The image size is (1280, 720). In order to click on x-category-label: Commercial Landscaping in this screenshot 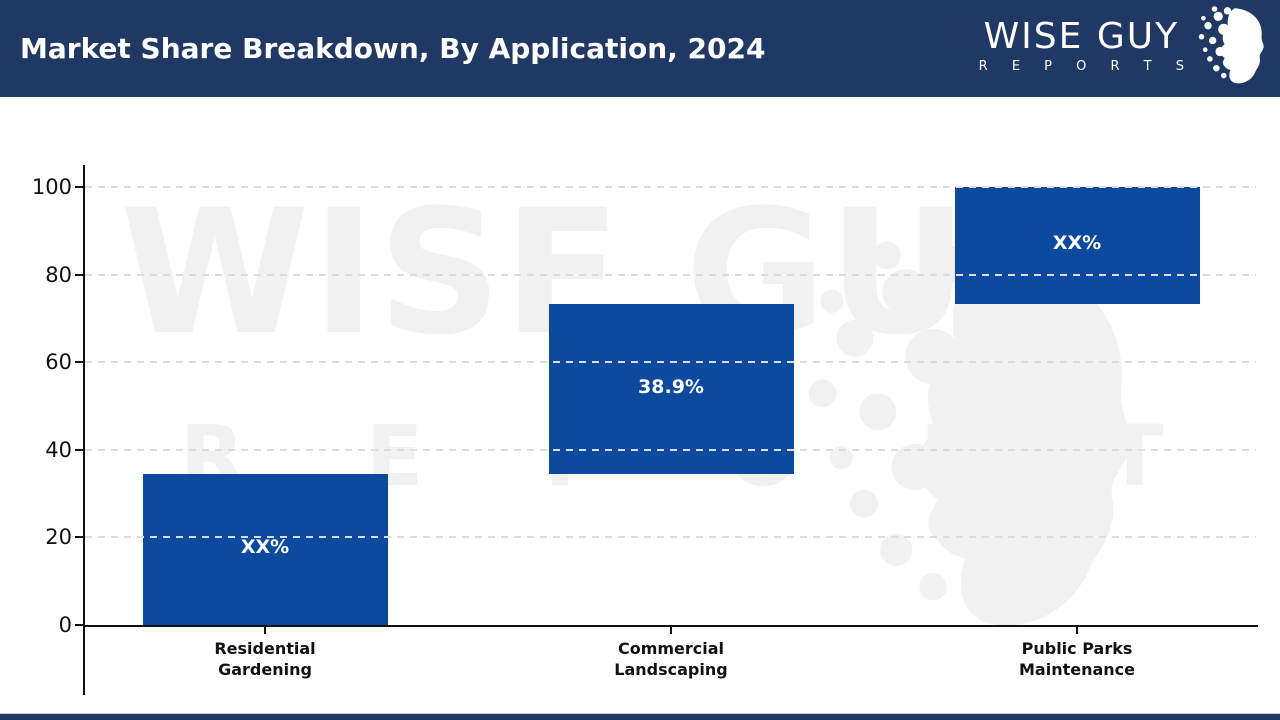, I will do `click(671, 659)`.